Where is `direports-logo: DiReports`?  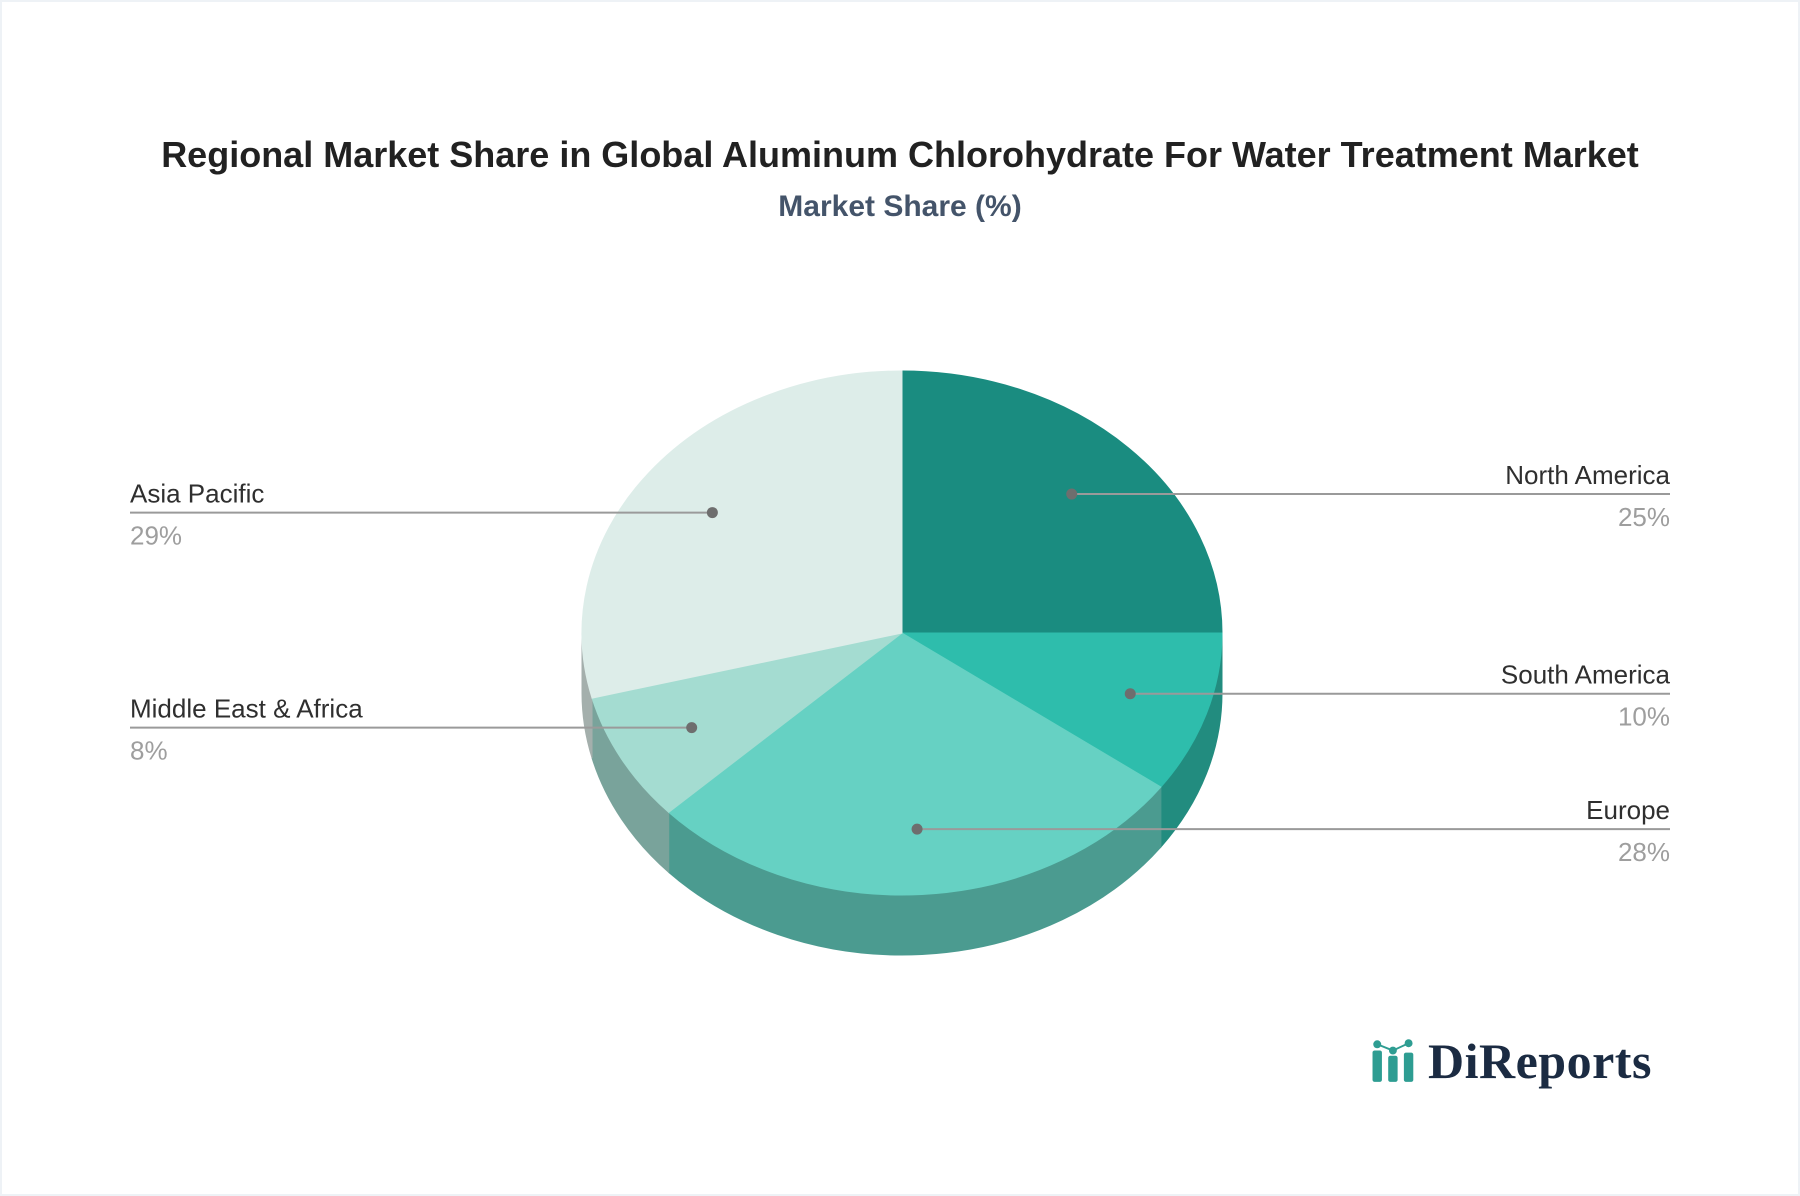
direports-logo: DiReports is located at coordinates (1512, 1061).